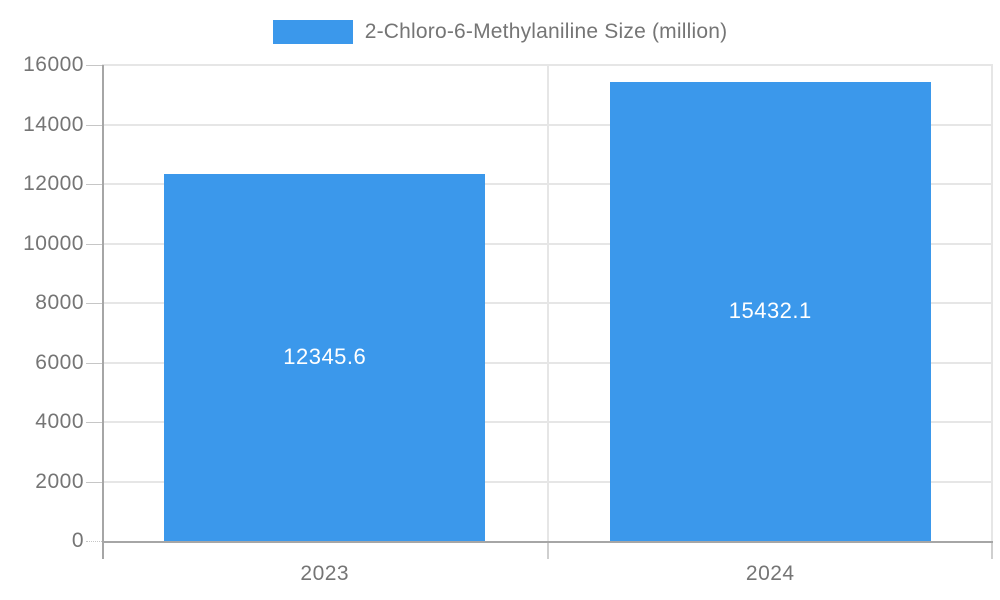  Describe the element at coordinates (59, 481) in the screenshot. I see `y-axis-tick-label: 2000` at that location.